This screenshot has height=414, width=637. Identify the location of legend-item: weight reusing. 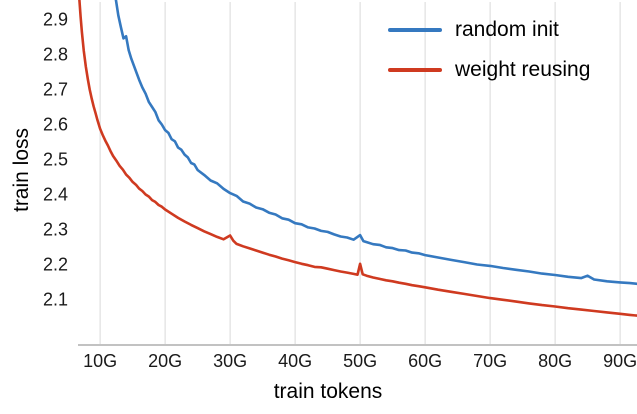
(489, 69).